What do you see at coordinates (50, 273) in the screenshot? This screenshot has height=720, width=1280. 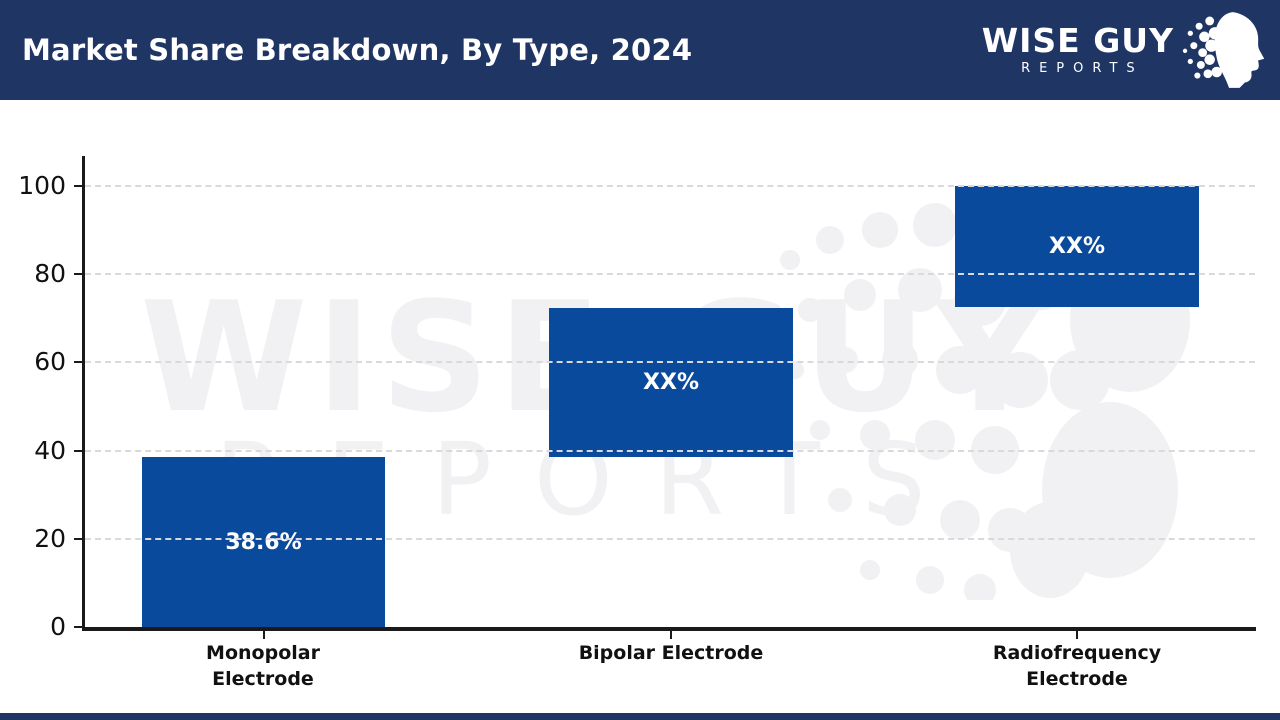 I see `y-tick-label-80: 80` at bounding box center [50, 273].